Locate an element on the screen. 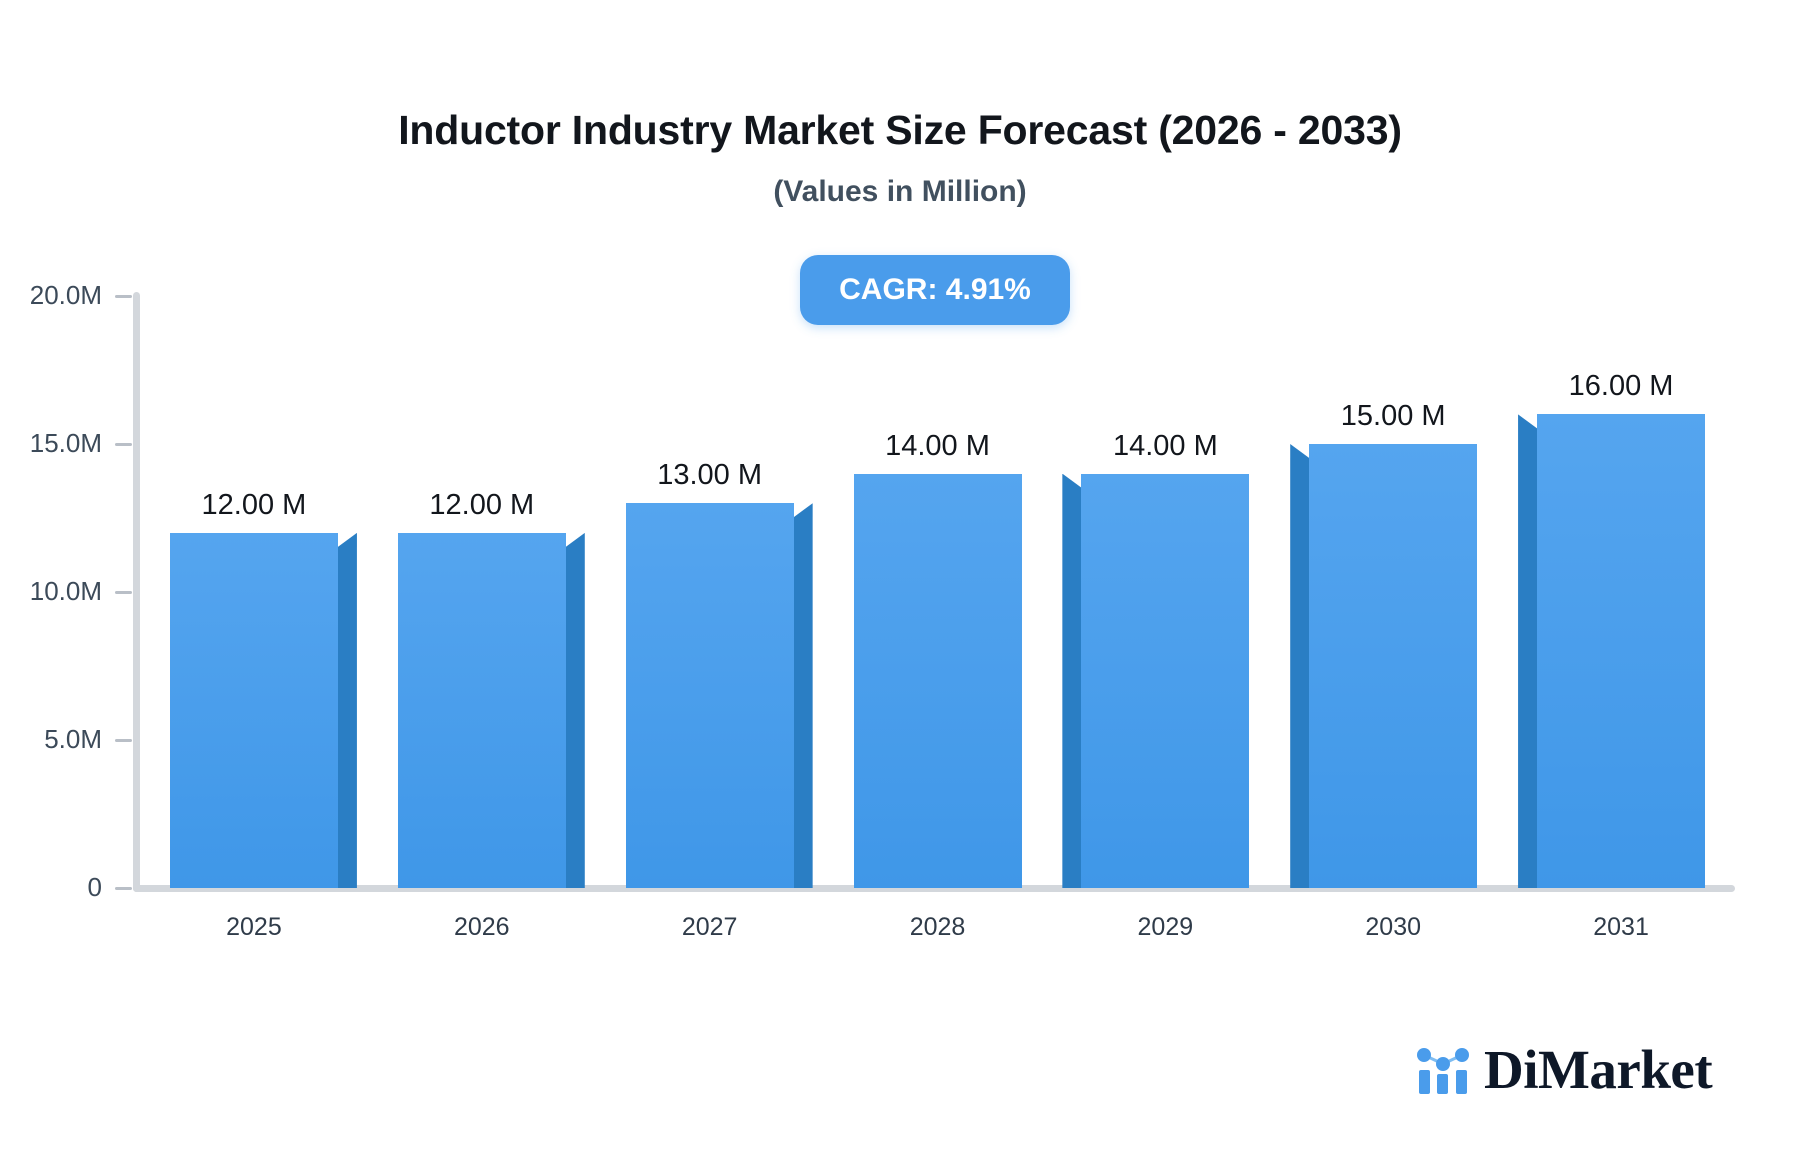  chart-subtitle: (Values in Million) is located at coordinates (900, 192).